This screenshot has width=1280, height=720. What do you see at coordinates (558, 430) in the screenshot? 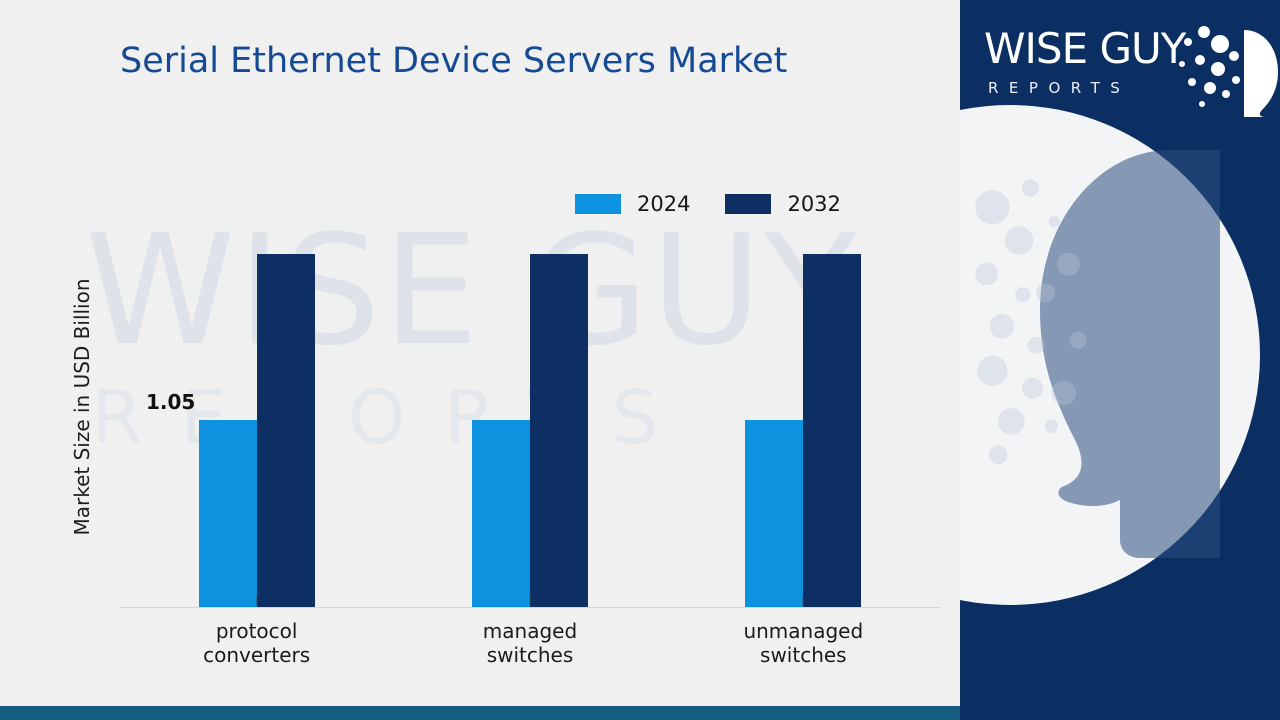
I see `bar-2032-managed-switches` at bounding box center [558, 430].